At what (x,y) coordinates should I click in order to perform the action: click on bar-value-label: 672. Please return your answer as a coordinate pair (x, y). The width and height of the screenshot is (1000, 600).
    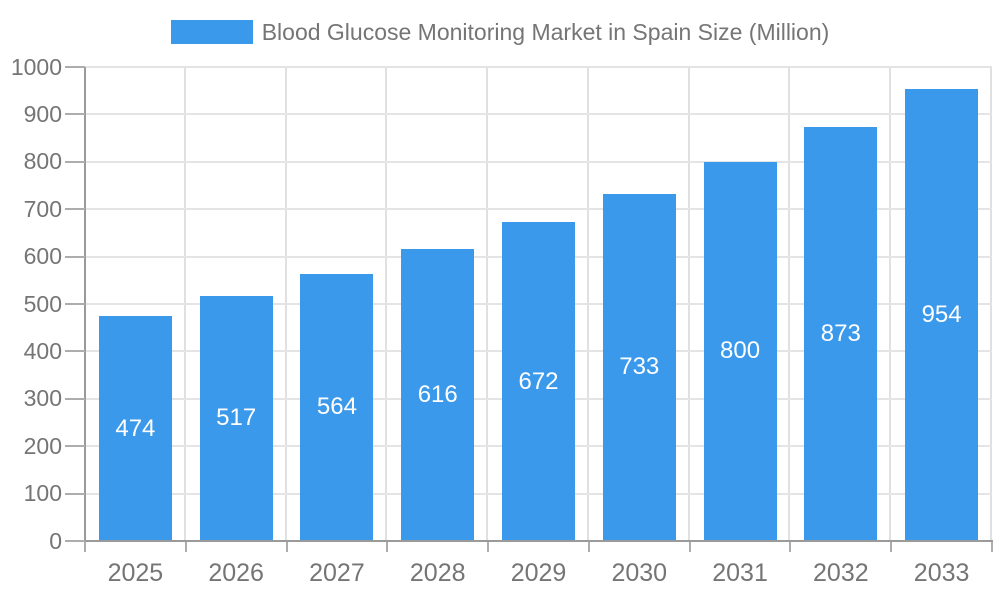
    Looking at the image, I should click on (538, 381).